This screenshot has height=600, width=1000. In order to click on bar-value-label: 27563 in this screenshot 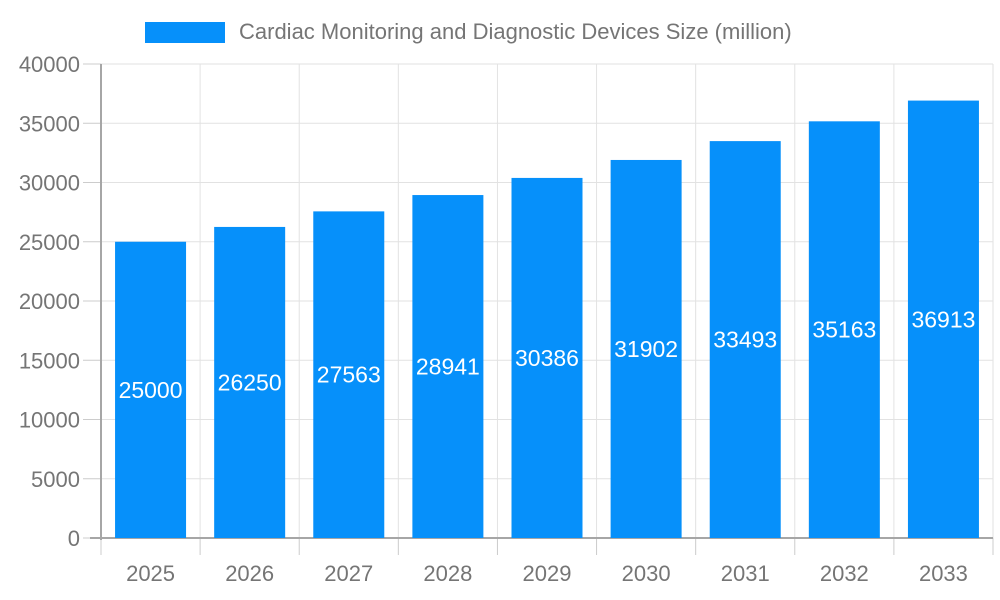, I will do `click(349, 375)`.